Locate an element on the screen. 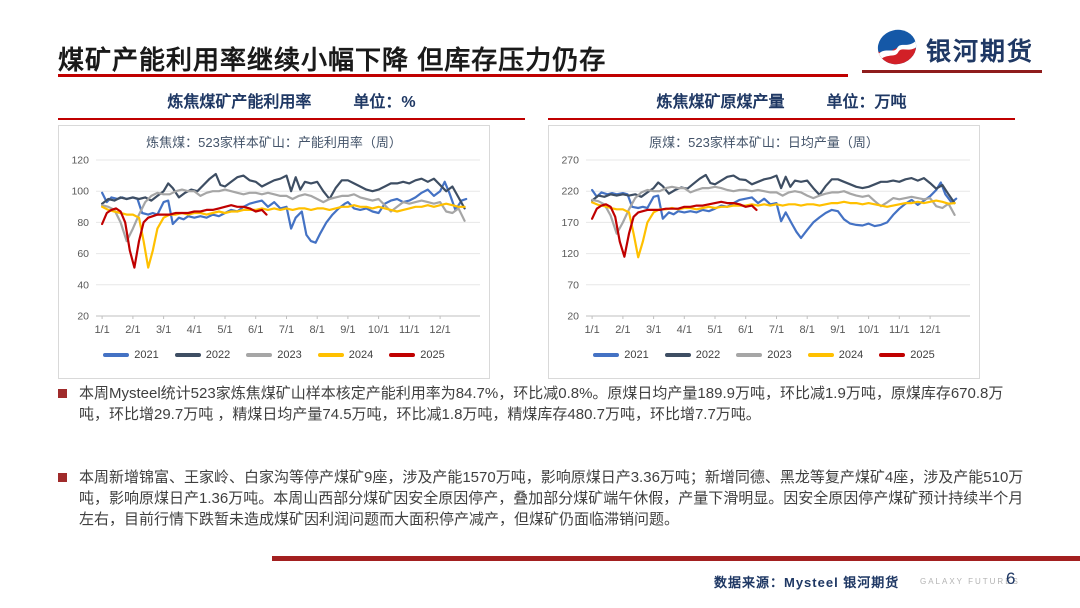 The image size is (1080, 608). logo-underline is located at coordinates (952, 71).